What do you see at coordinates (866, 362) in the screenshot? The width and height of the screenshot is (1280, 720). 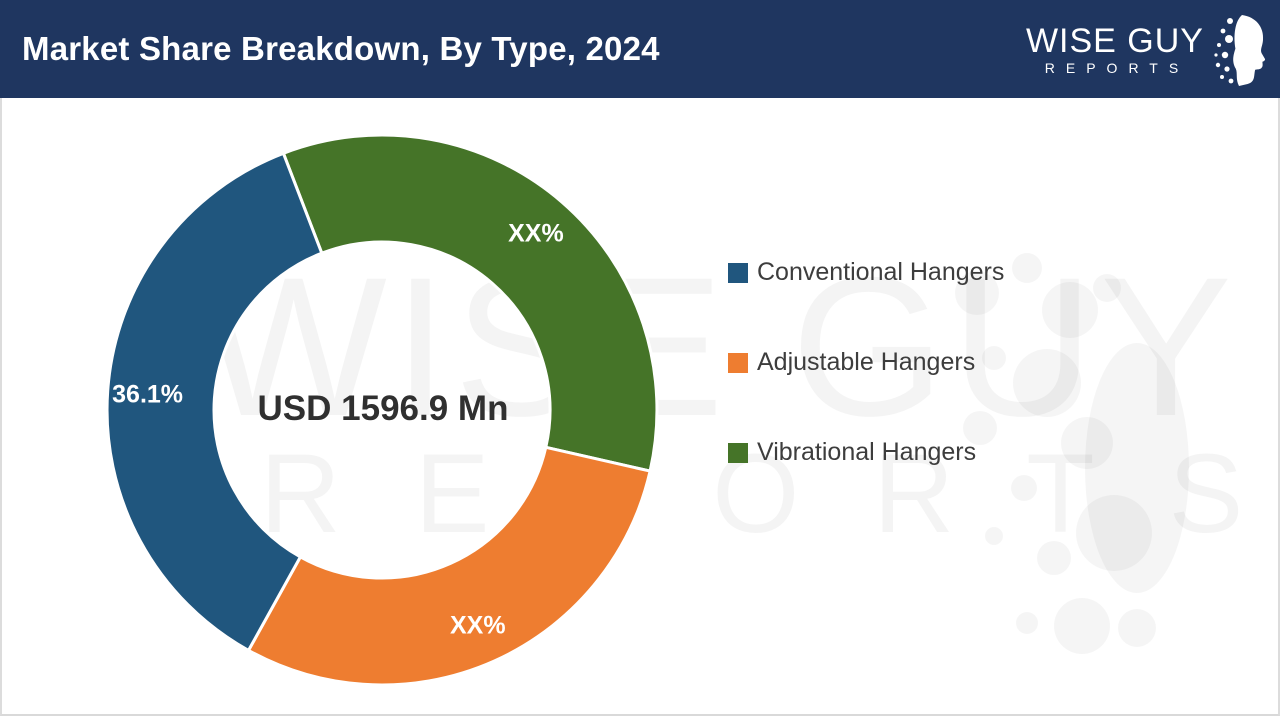 I see `legend-item-label: Adjustable Hangers` at bounding box center [866, 362].